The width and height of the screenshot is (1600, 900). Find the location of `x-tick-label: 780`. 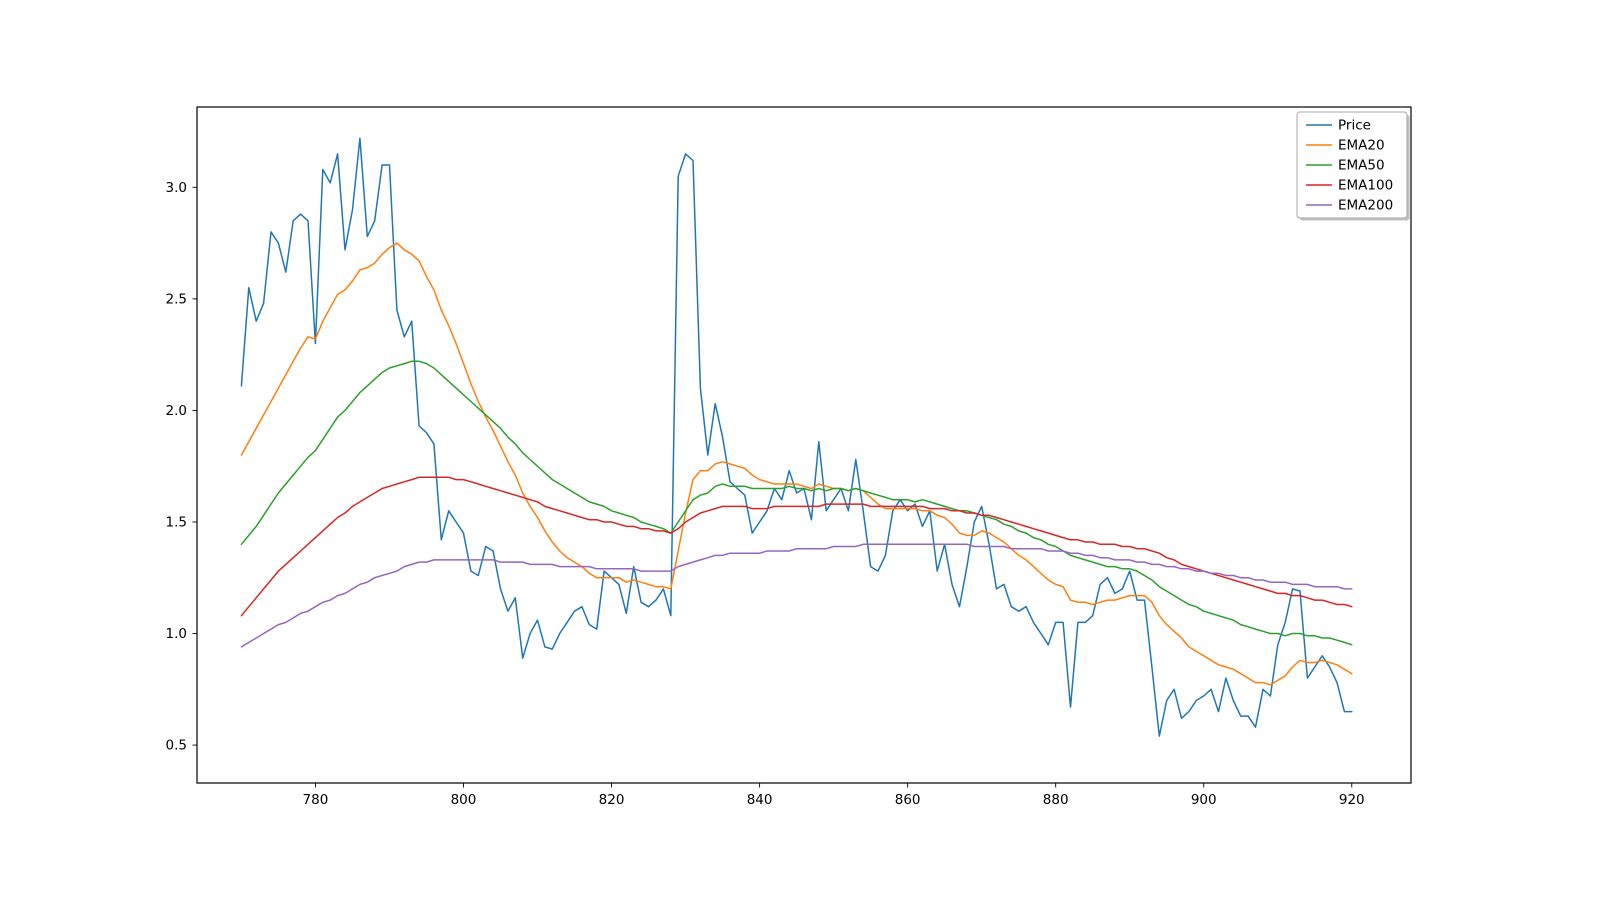

x-tick-label: 780 is located at coordinates (316, 800).